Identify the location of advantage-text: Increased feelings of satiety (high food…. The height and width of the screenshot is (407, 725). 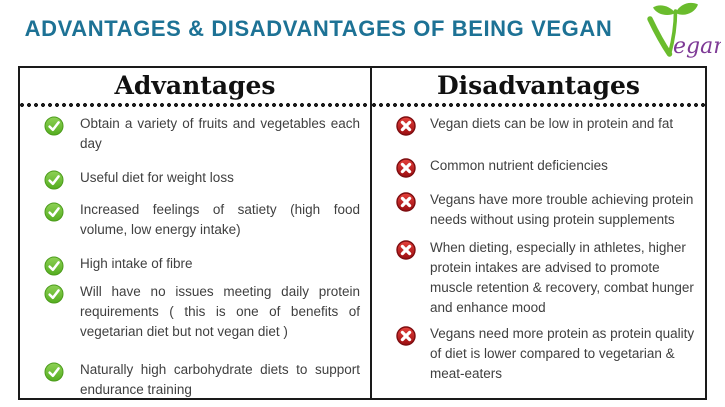
(220, 219).